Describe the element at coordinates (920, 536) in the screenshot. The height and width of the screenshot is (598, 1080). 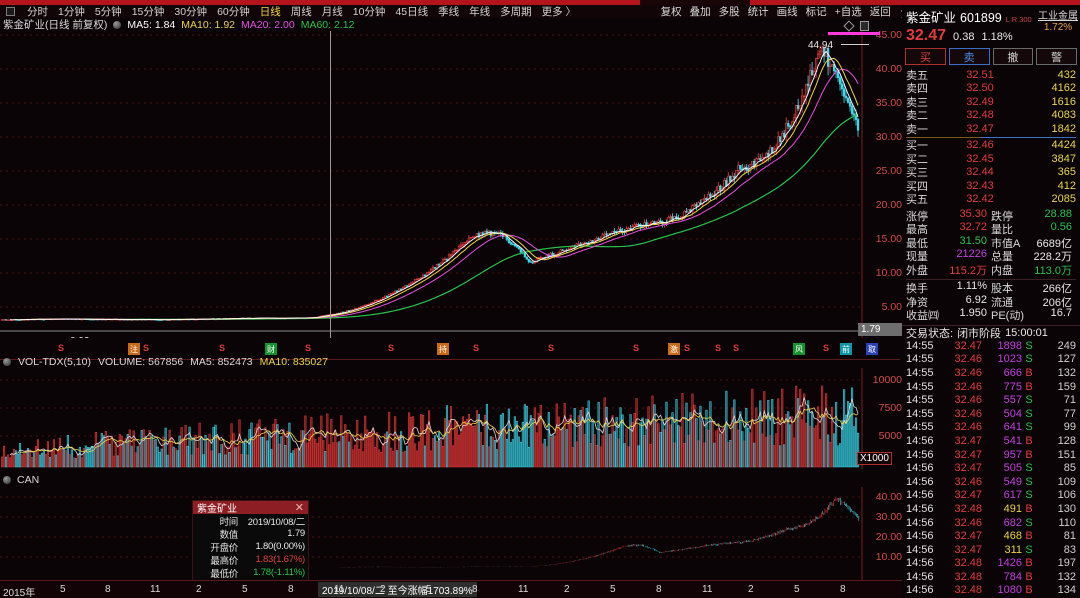
I see `tick-time: 14:56` at that location.